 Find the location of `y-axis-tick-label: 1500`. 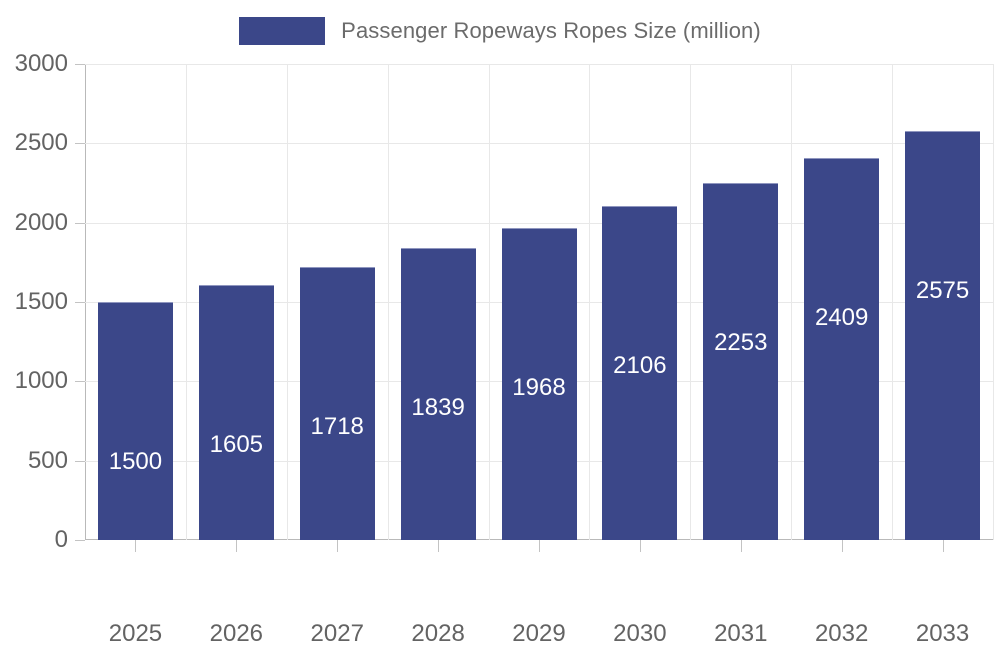

y-axis-tick-label: 1500 is located at coordinates (41, 301).